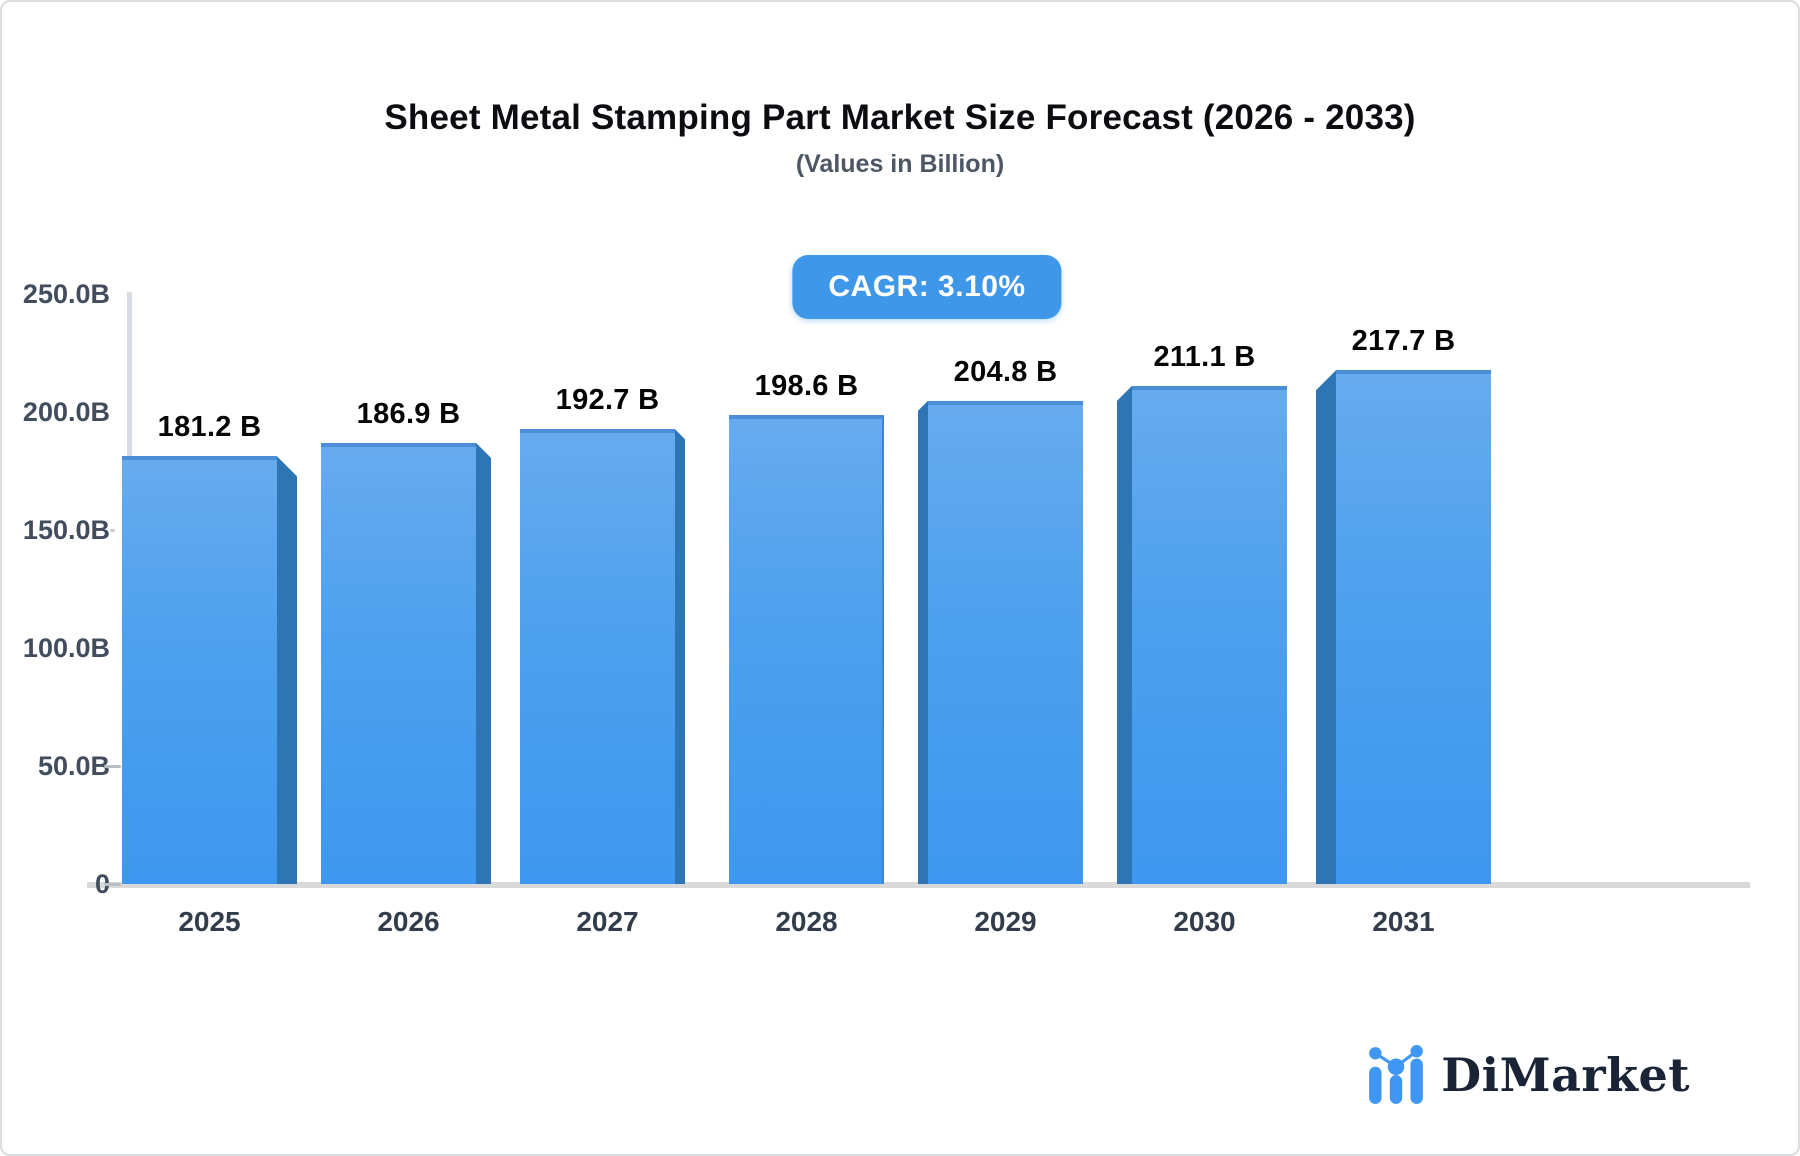  What do you see at coordinates (607, 921) in the screenshot?
I see `x-axis-label: 2027` at bounding box center [607, 921].